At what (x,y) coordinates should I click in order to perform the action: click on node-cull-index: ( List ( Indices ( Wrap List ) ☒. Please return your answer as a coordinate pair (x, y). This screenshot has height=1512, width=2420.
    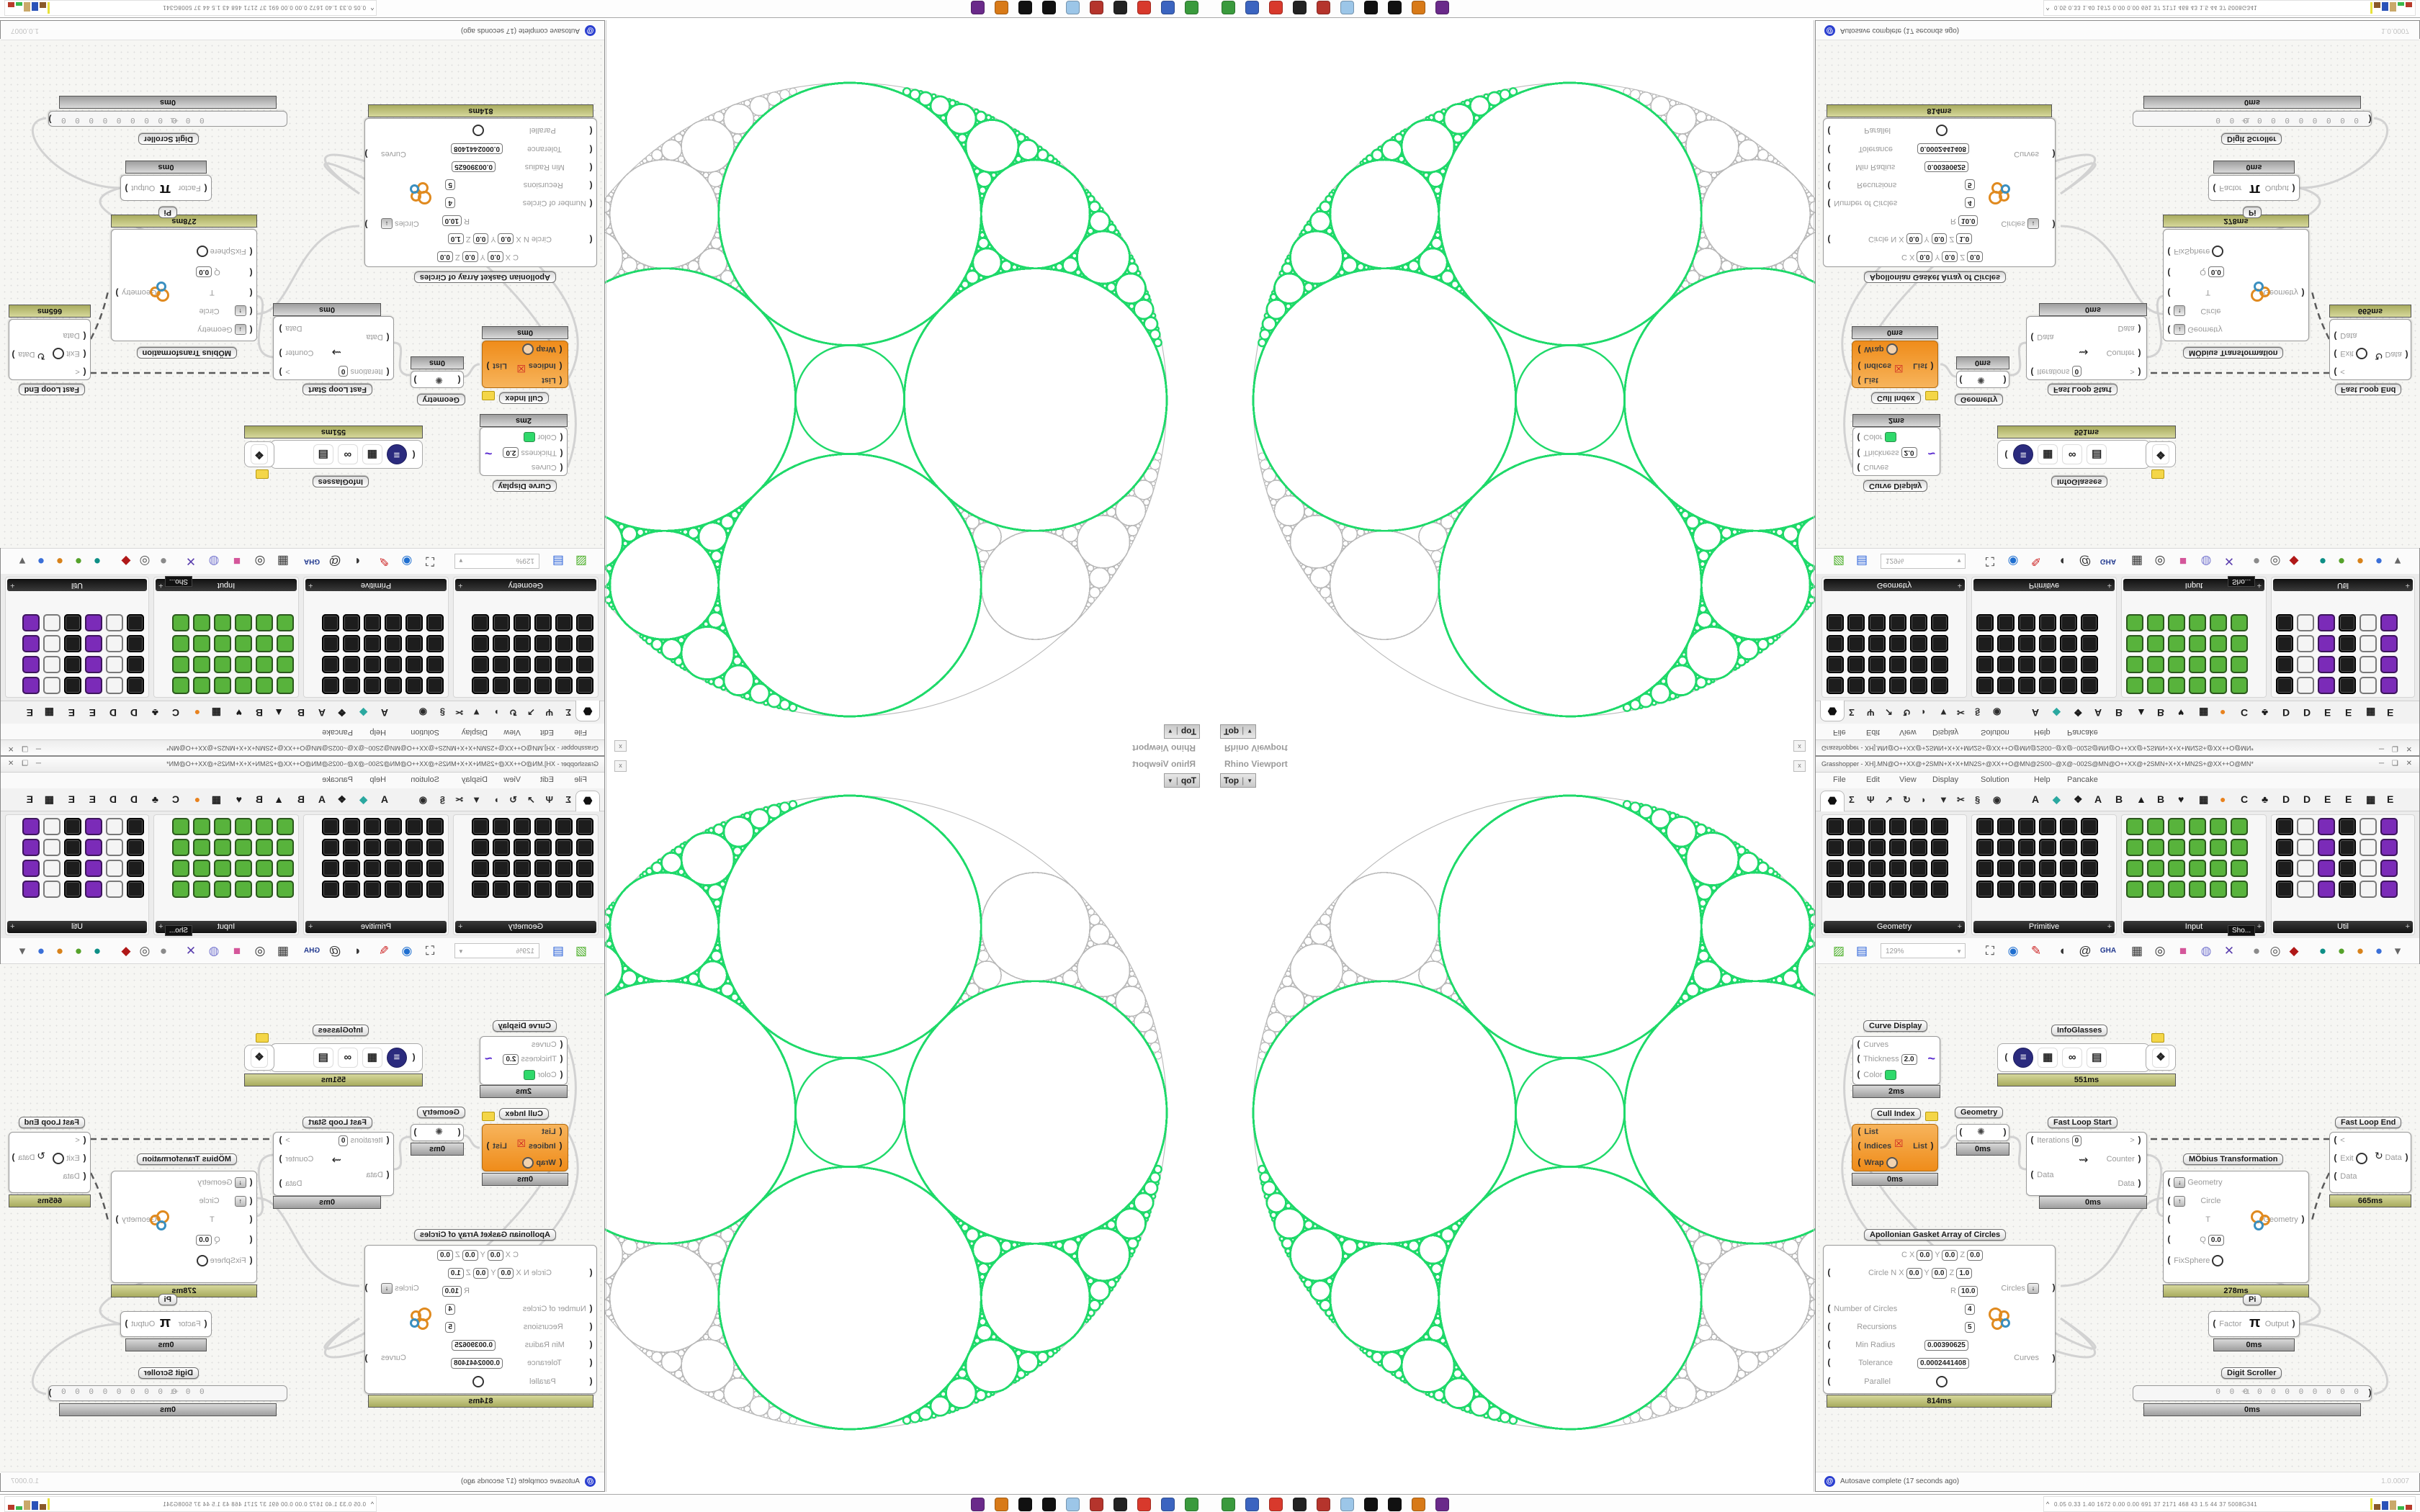
    Looking at the image, I should click on (1895, 1147).